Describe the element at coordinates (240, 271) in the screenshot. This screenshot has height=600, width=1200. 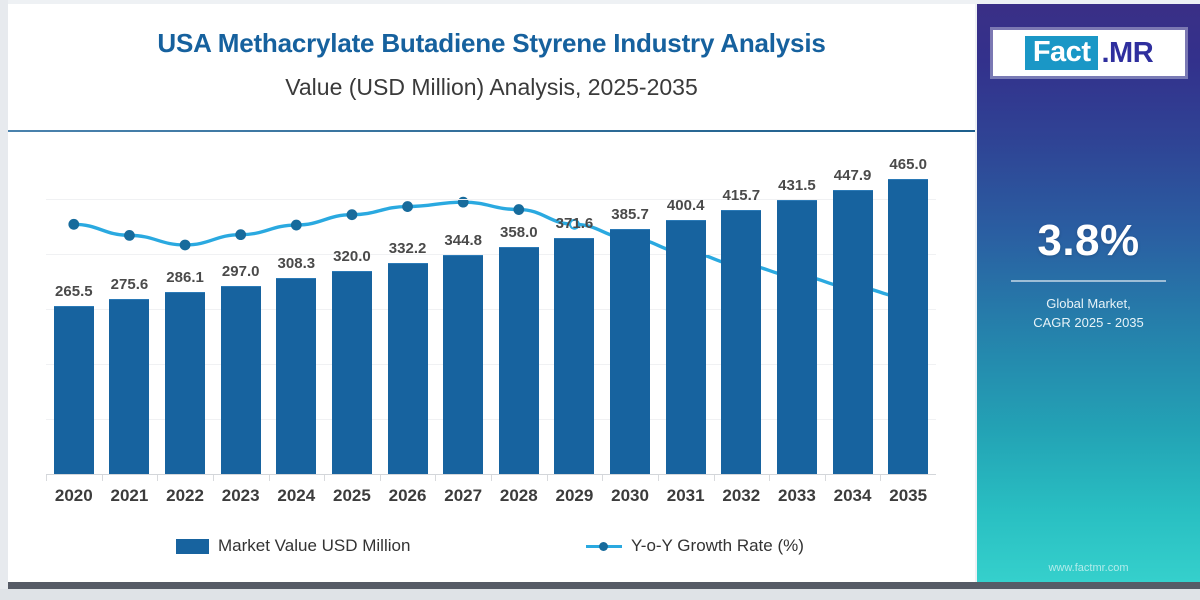
I see `bar-label-2023: 297.0` at that location.